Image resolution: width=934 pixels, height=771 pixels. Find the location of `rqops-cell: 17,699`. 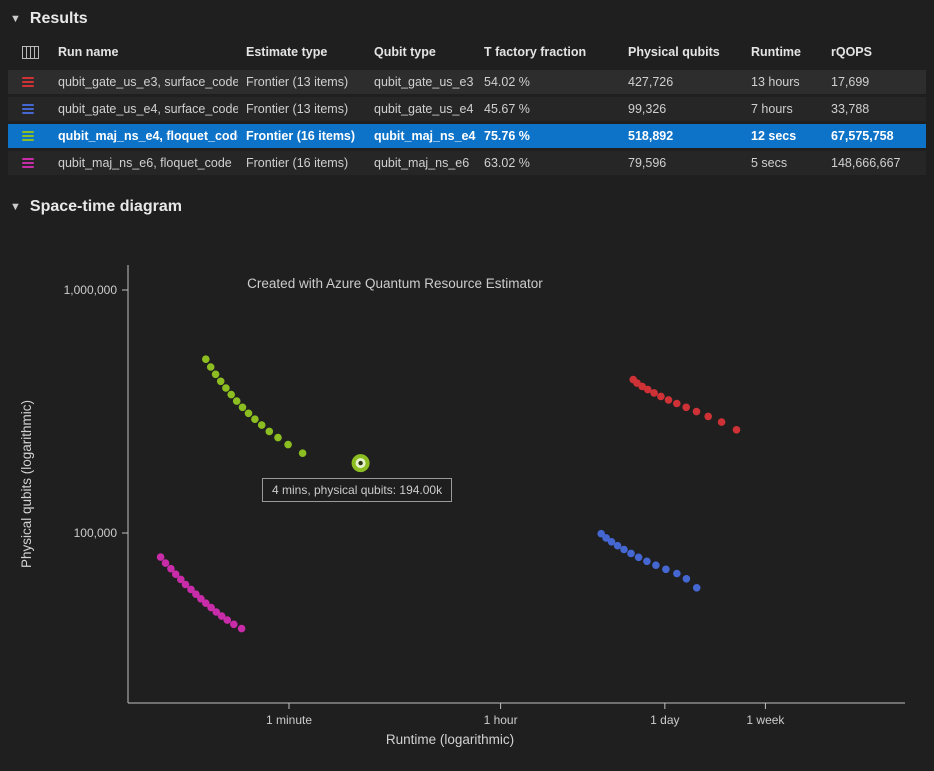

rqops-cell: 17,699 is located at coordinates (850, 82).